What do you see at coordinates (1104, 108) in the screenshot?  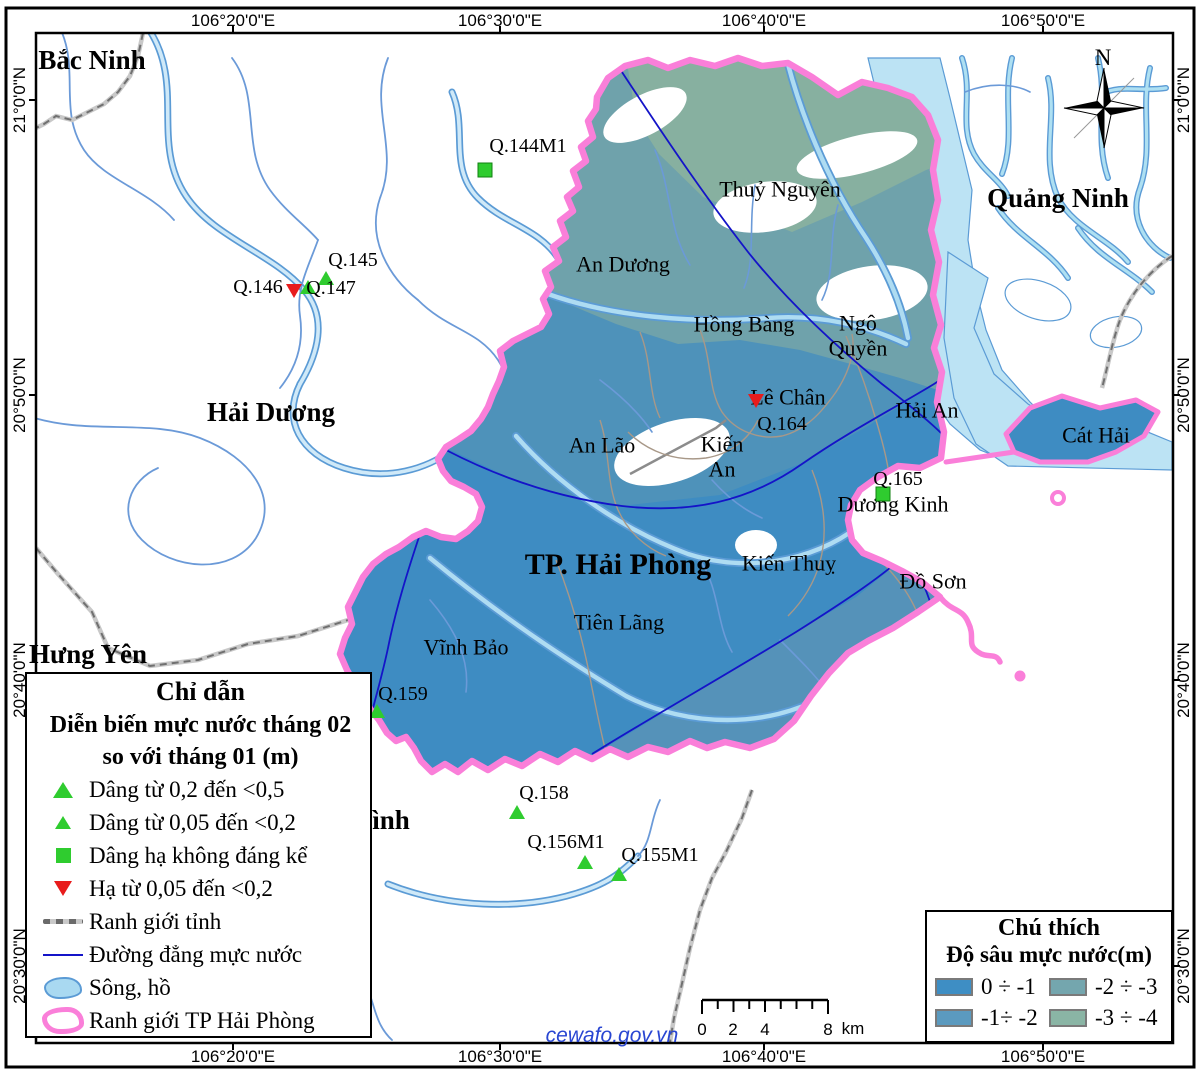 I see `north-arrow-icon` at bounding box center [1104, 108].